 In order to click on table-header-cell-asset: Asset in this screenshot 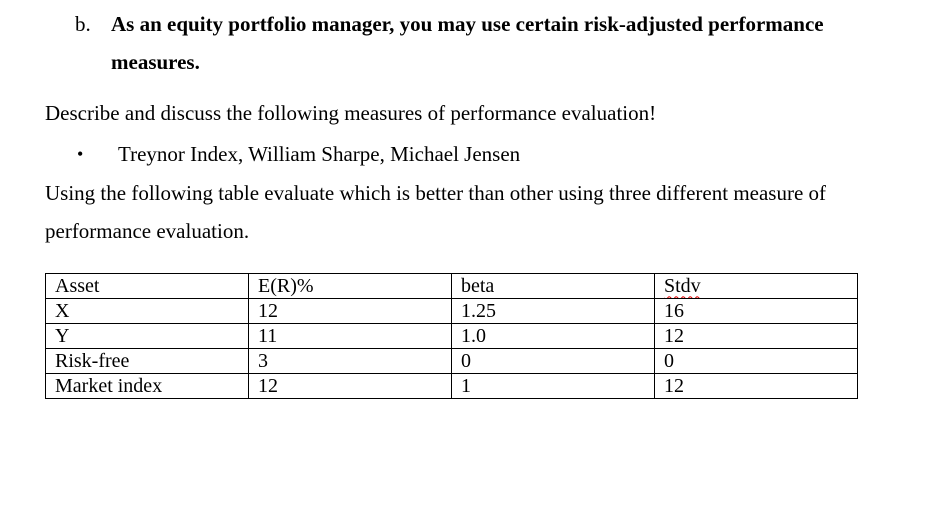, I will do `click(147, 286)`.